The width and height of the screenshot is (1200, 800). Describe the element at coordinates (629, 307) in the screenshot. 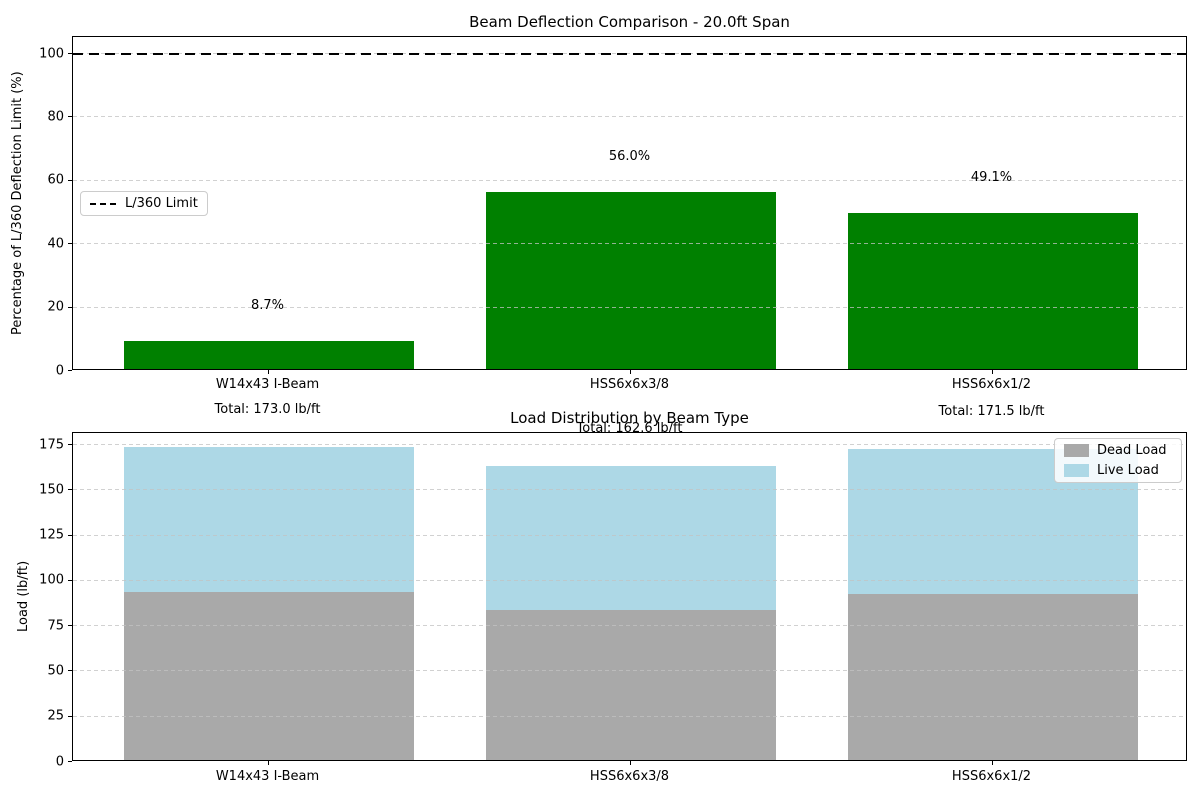

I see `gridline-y20` at that location.